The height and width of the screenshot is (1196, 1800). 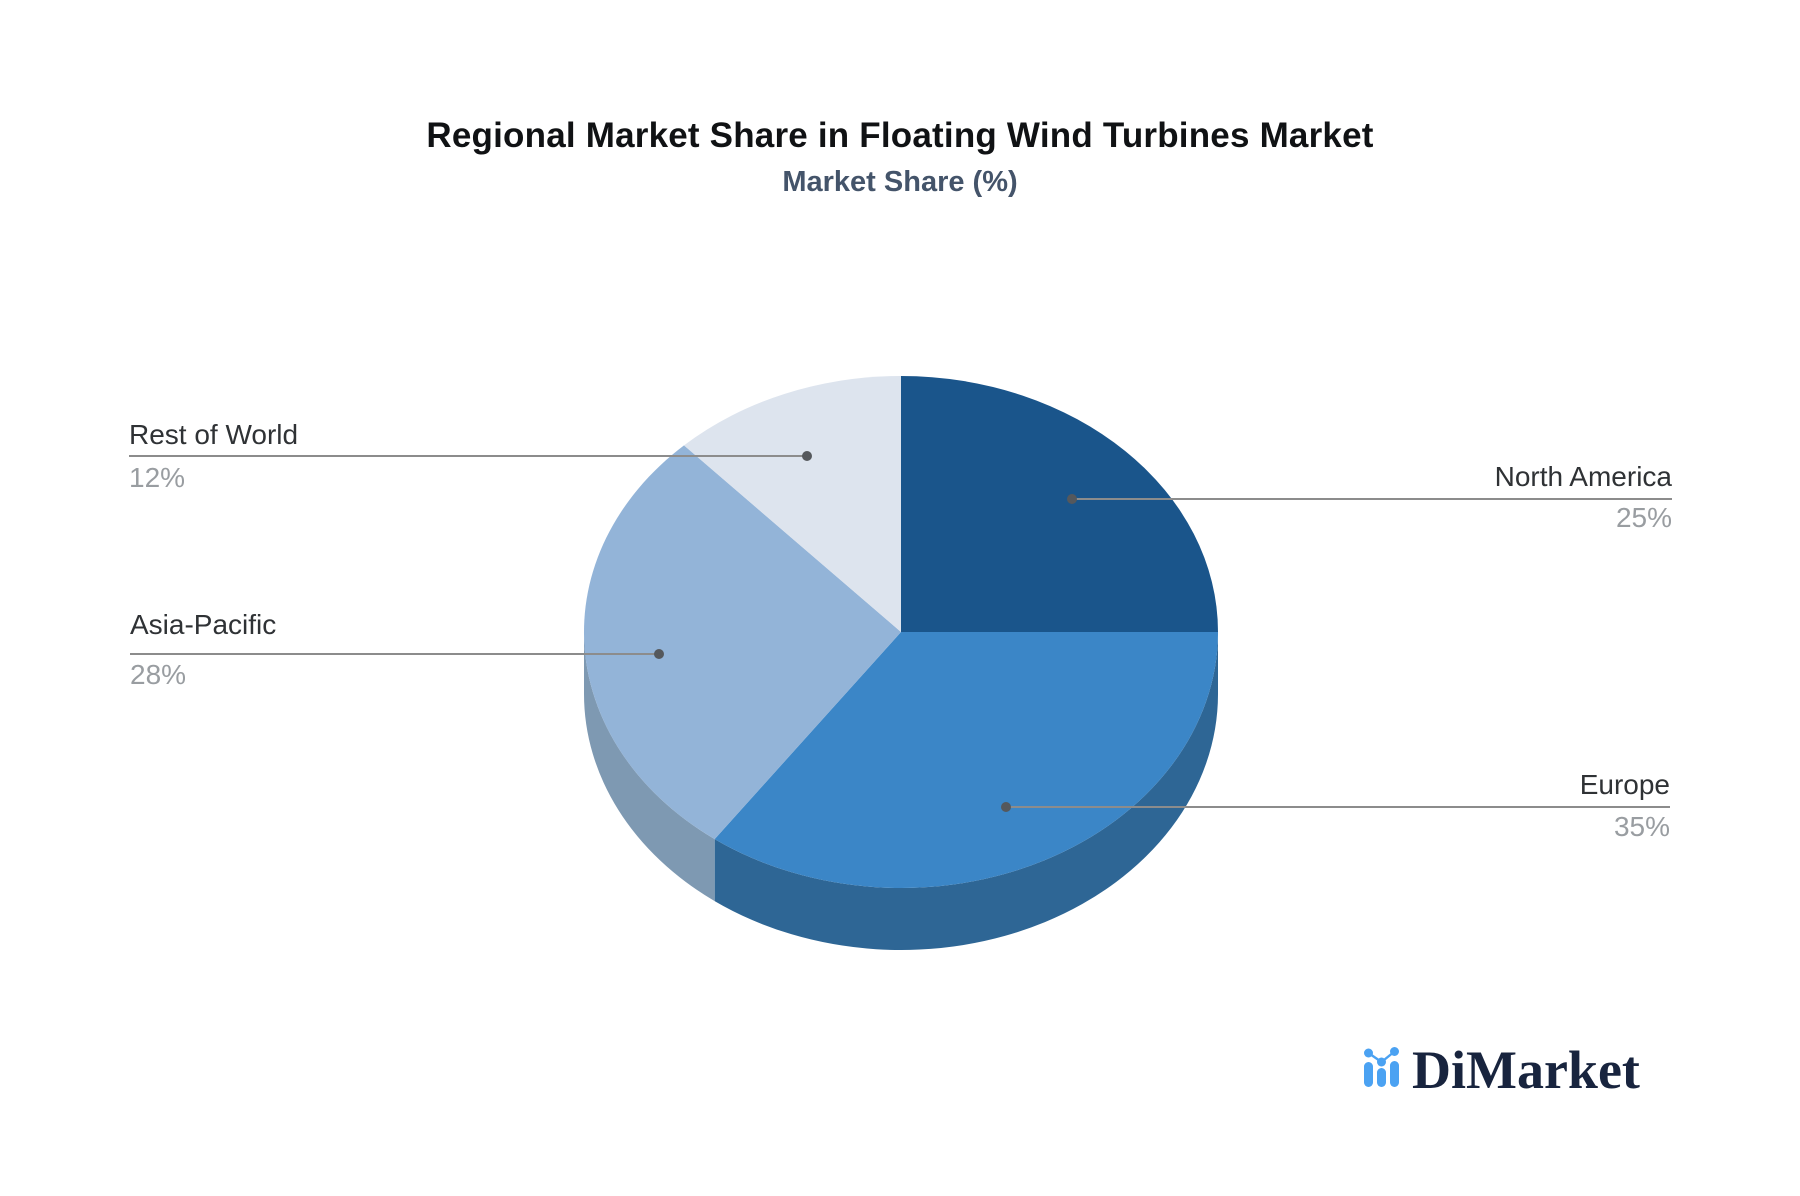 I want to click on callout-label-europe: Europe, so click(x=1624, y=784).